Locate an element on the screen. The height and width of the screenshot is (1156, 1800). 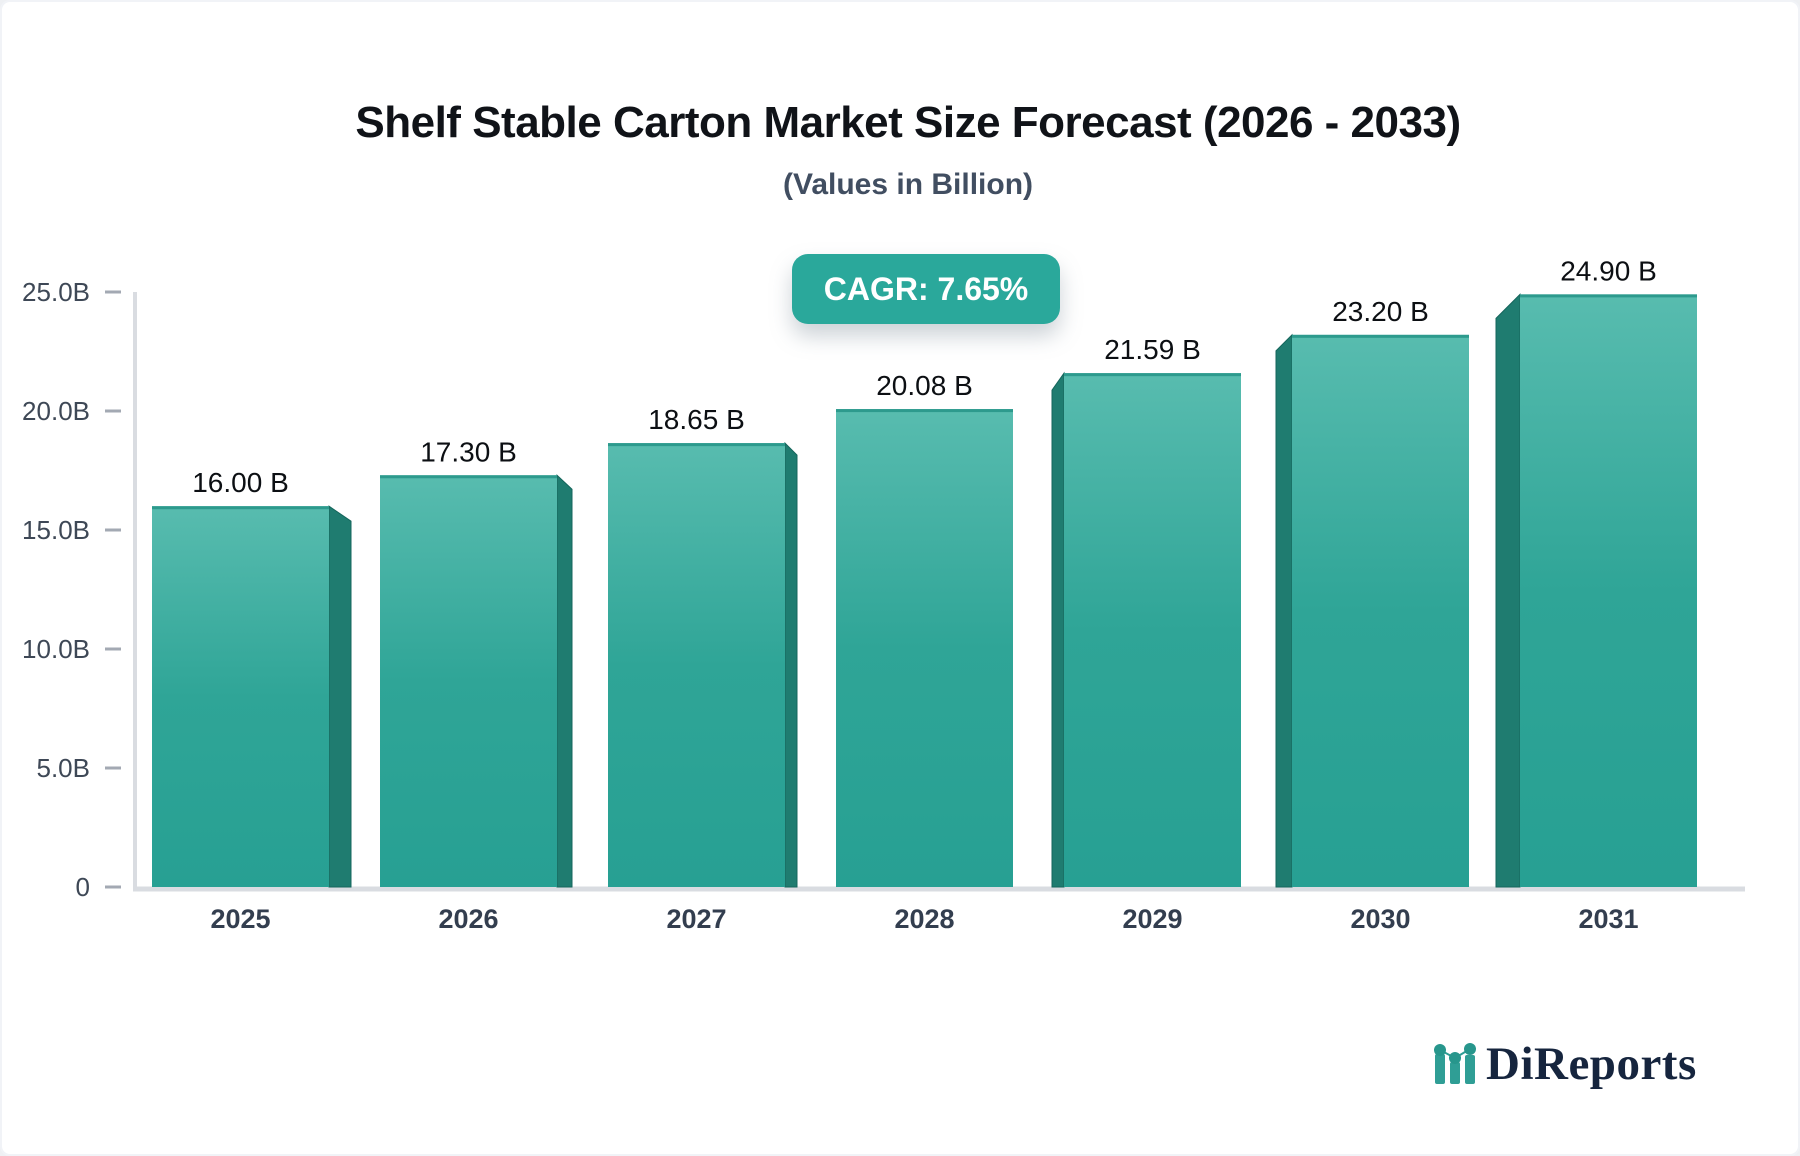
y-tick-label: 15.0B is located at coordinates (56, 530).